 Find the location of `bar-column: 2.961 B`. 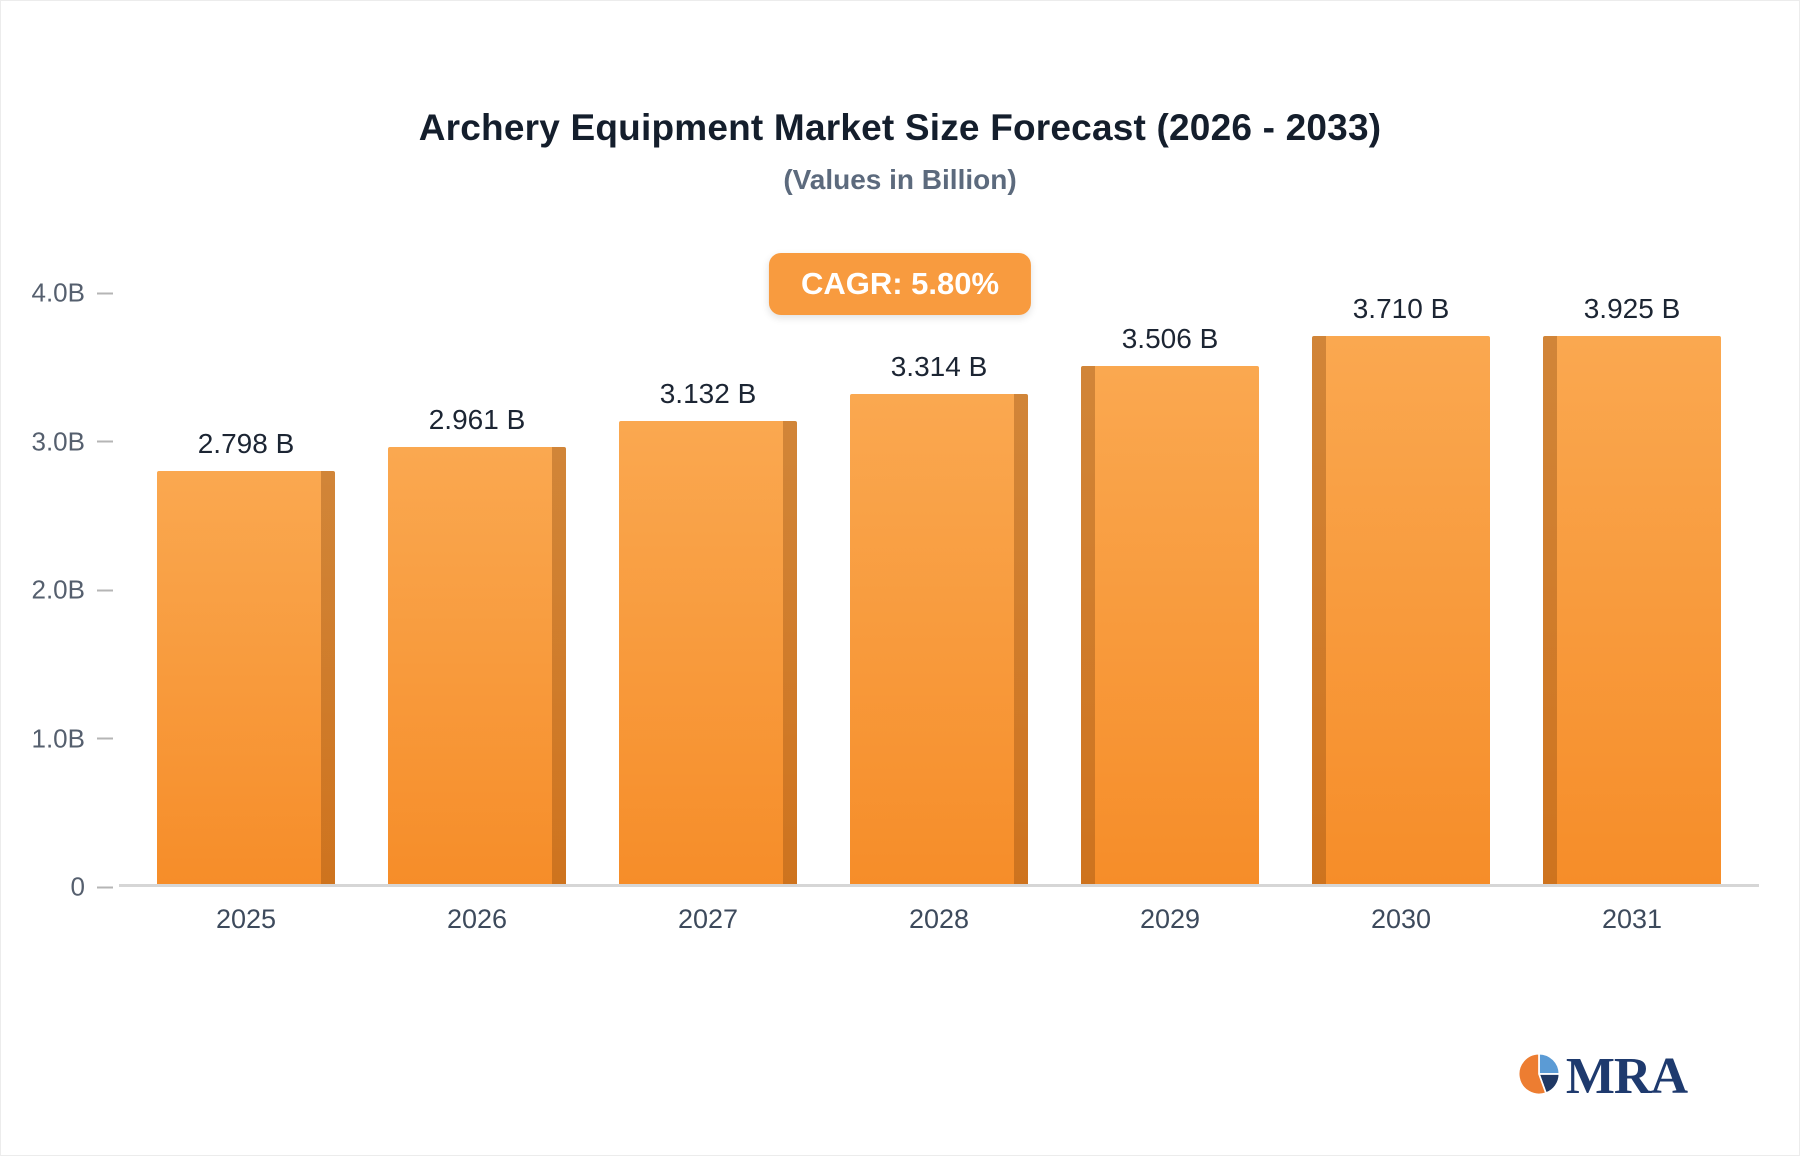

bar-column: 2.961 B is located at coordinates (477, 588).